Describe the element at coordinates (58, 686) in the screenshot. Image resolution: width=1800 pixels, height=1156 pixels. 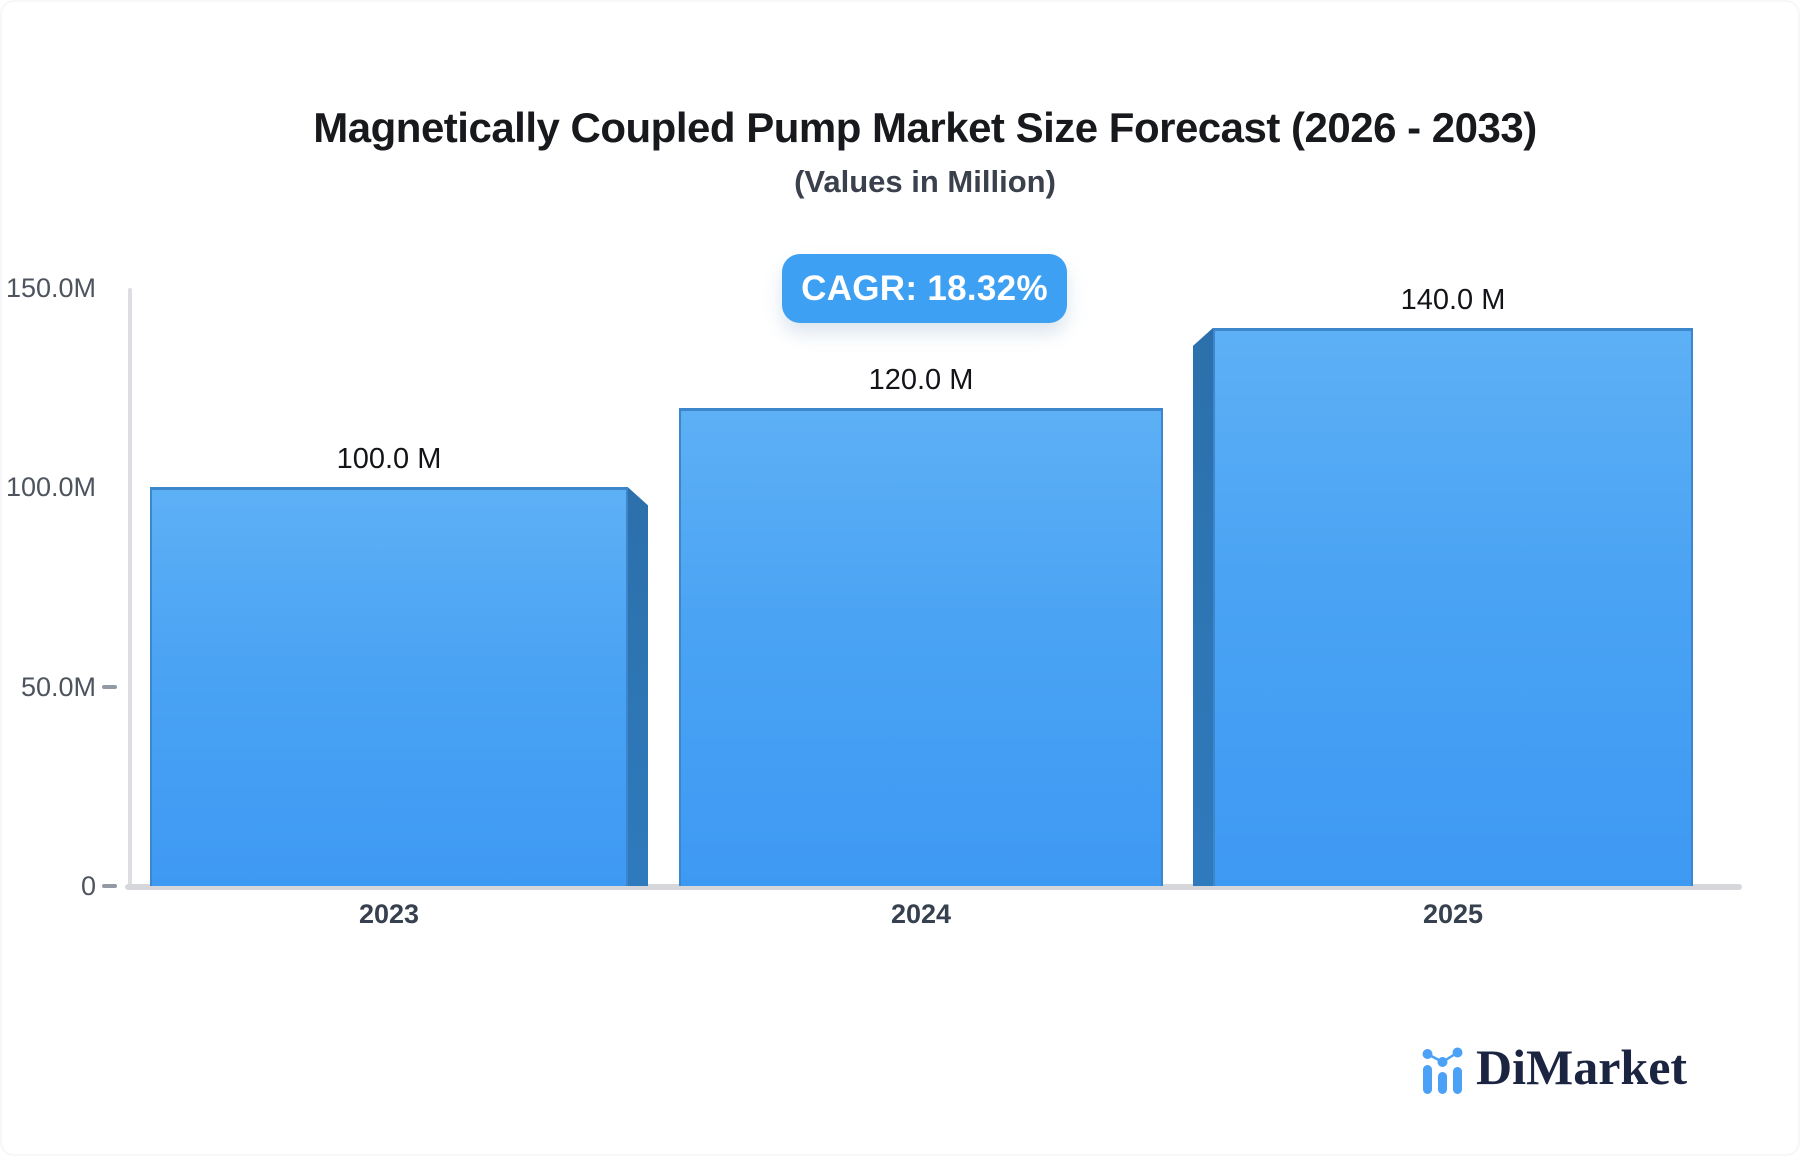
I see `y-tick-label: 50.0M` at that location.